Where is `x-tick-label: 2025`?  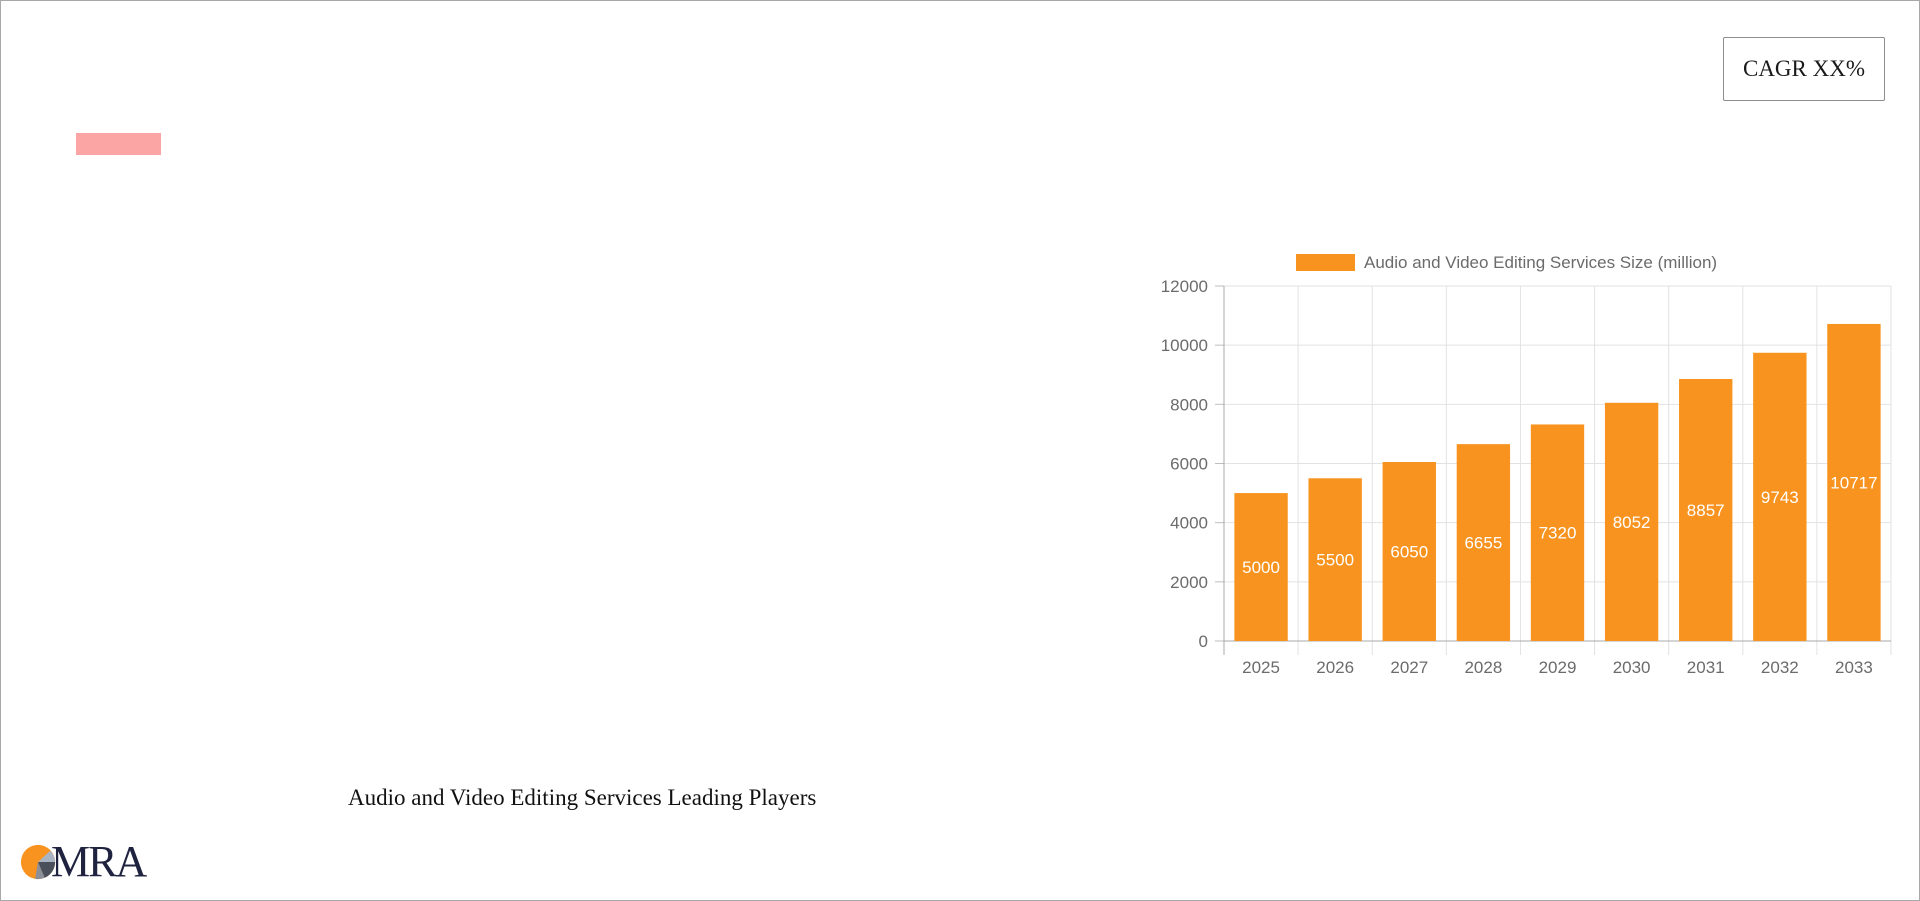 x-tick-label: 2025 is located at coordinates (1261, 667).